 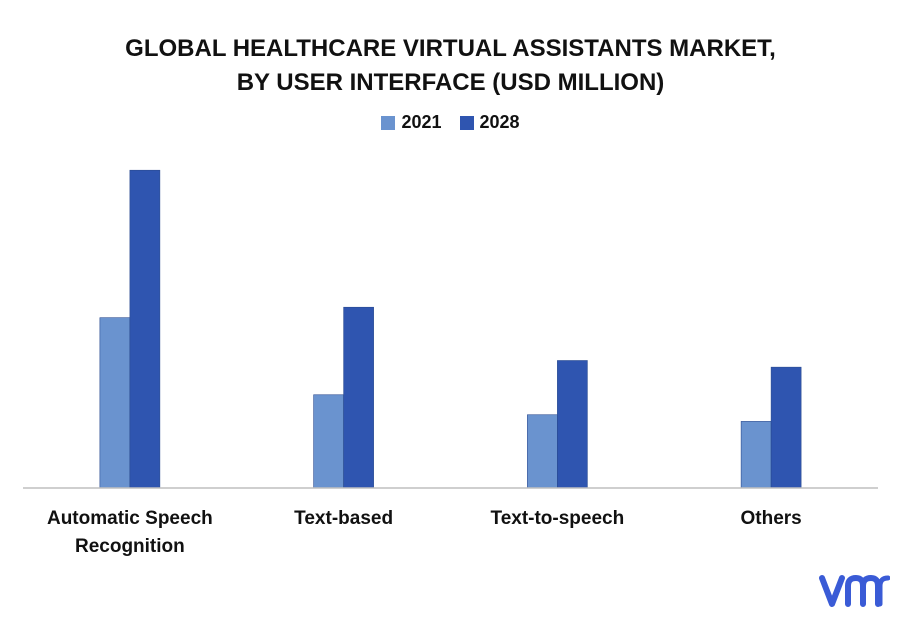 What do you see at coordinates (499, 122) in the screenshot?
I see `legend-label-2028: 2028` at bounding box center [499, 122].